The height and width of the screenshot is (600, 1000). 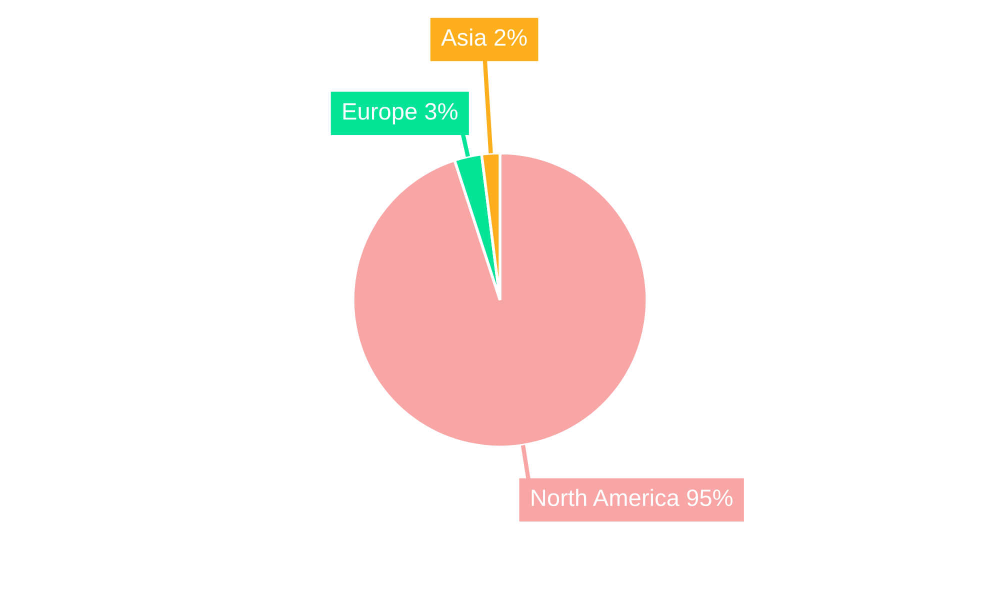 I want to click on slice-label: North America 95%, so click(x=632, y=497).